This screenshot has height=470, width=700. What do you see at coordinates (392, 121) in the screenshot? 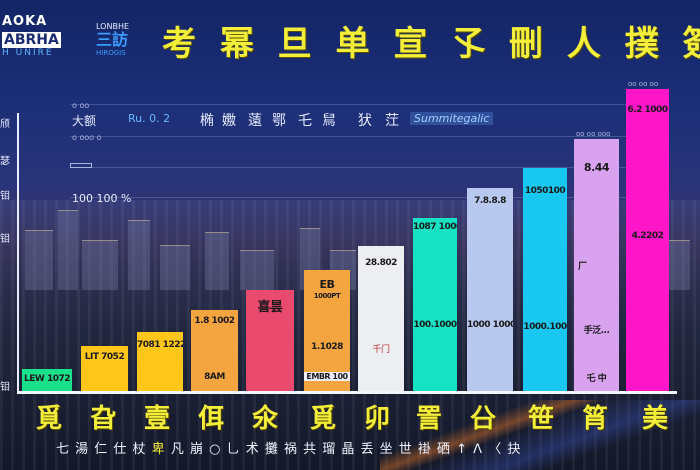
I see `legend-row-item: 茳` at bounding box center [392, 121].